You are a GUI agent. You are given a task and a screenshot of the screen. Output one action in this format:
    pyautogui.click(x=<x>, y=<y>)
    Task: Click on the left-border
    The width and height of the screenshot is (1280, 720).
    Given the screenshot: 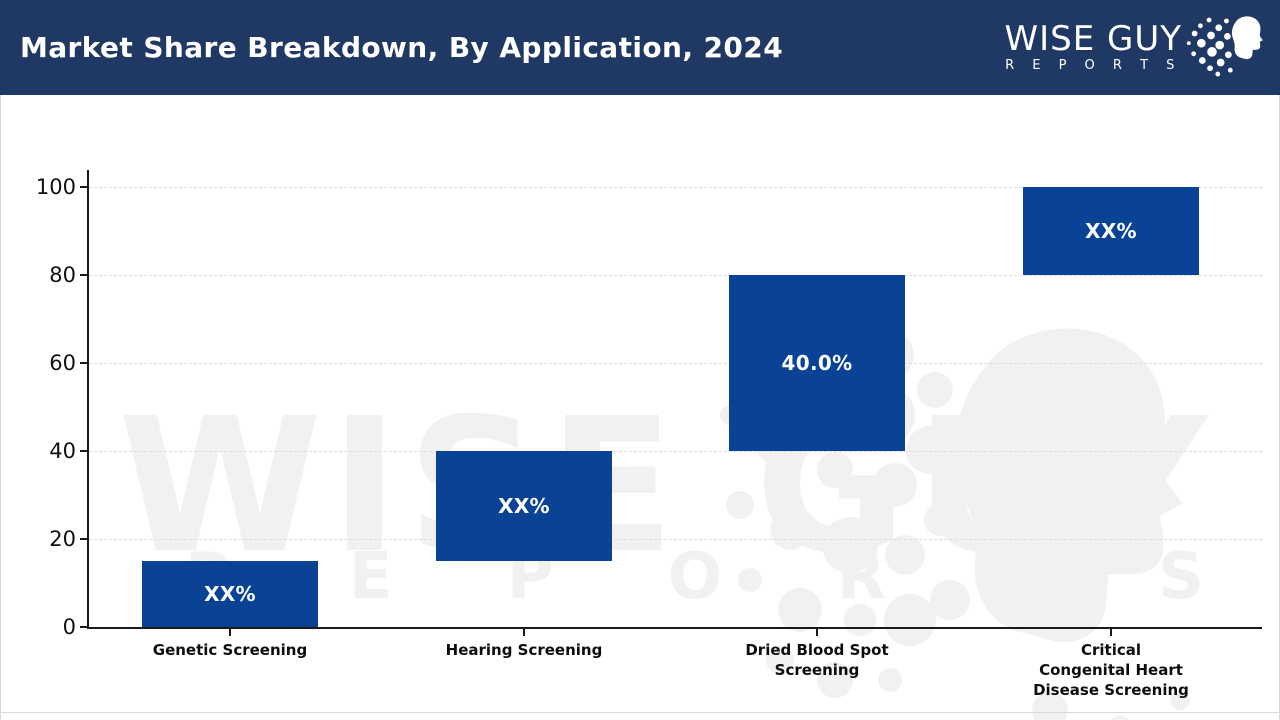 What is the action you would take?
    pyautogui.click(x=0, y=407)
    